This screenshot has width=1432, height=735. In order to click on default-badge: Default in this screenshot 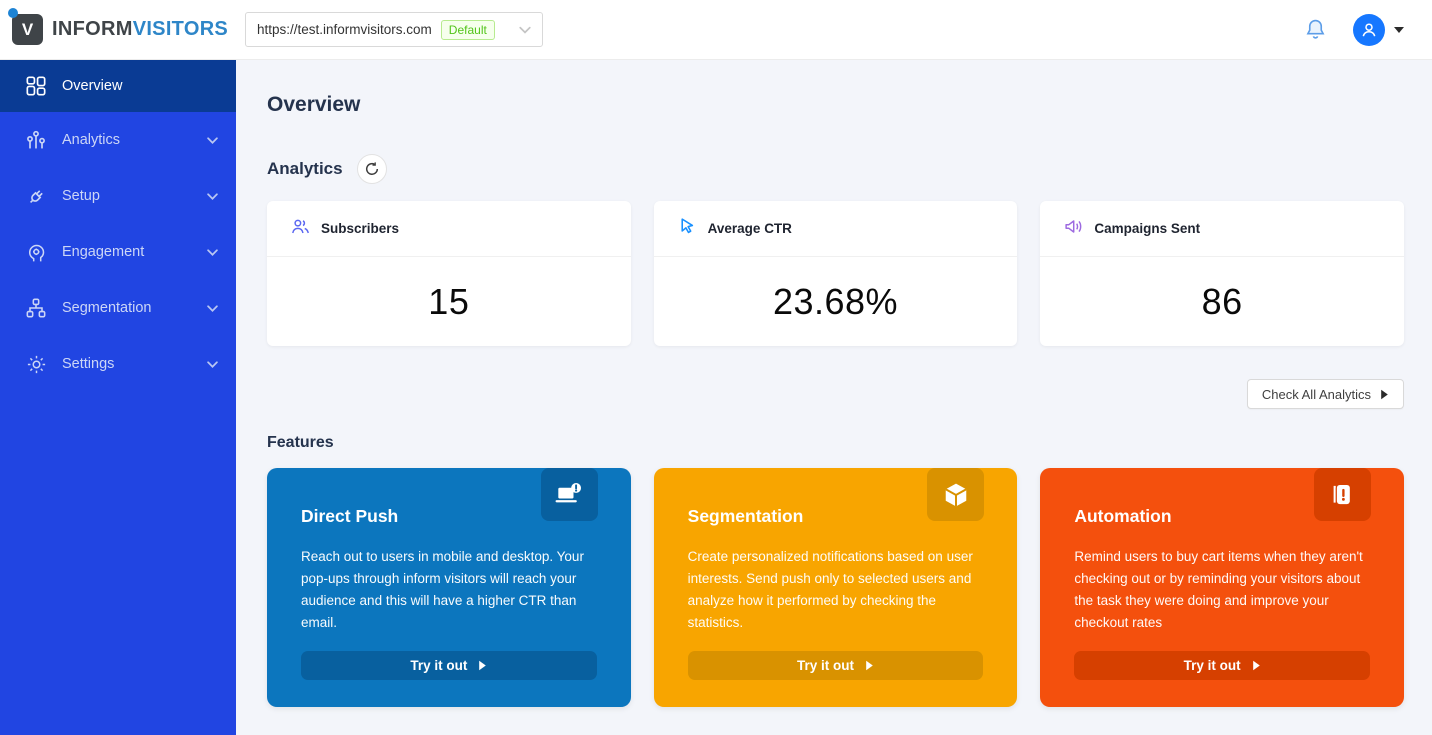, I will do `click(467, 29)`.